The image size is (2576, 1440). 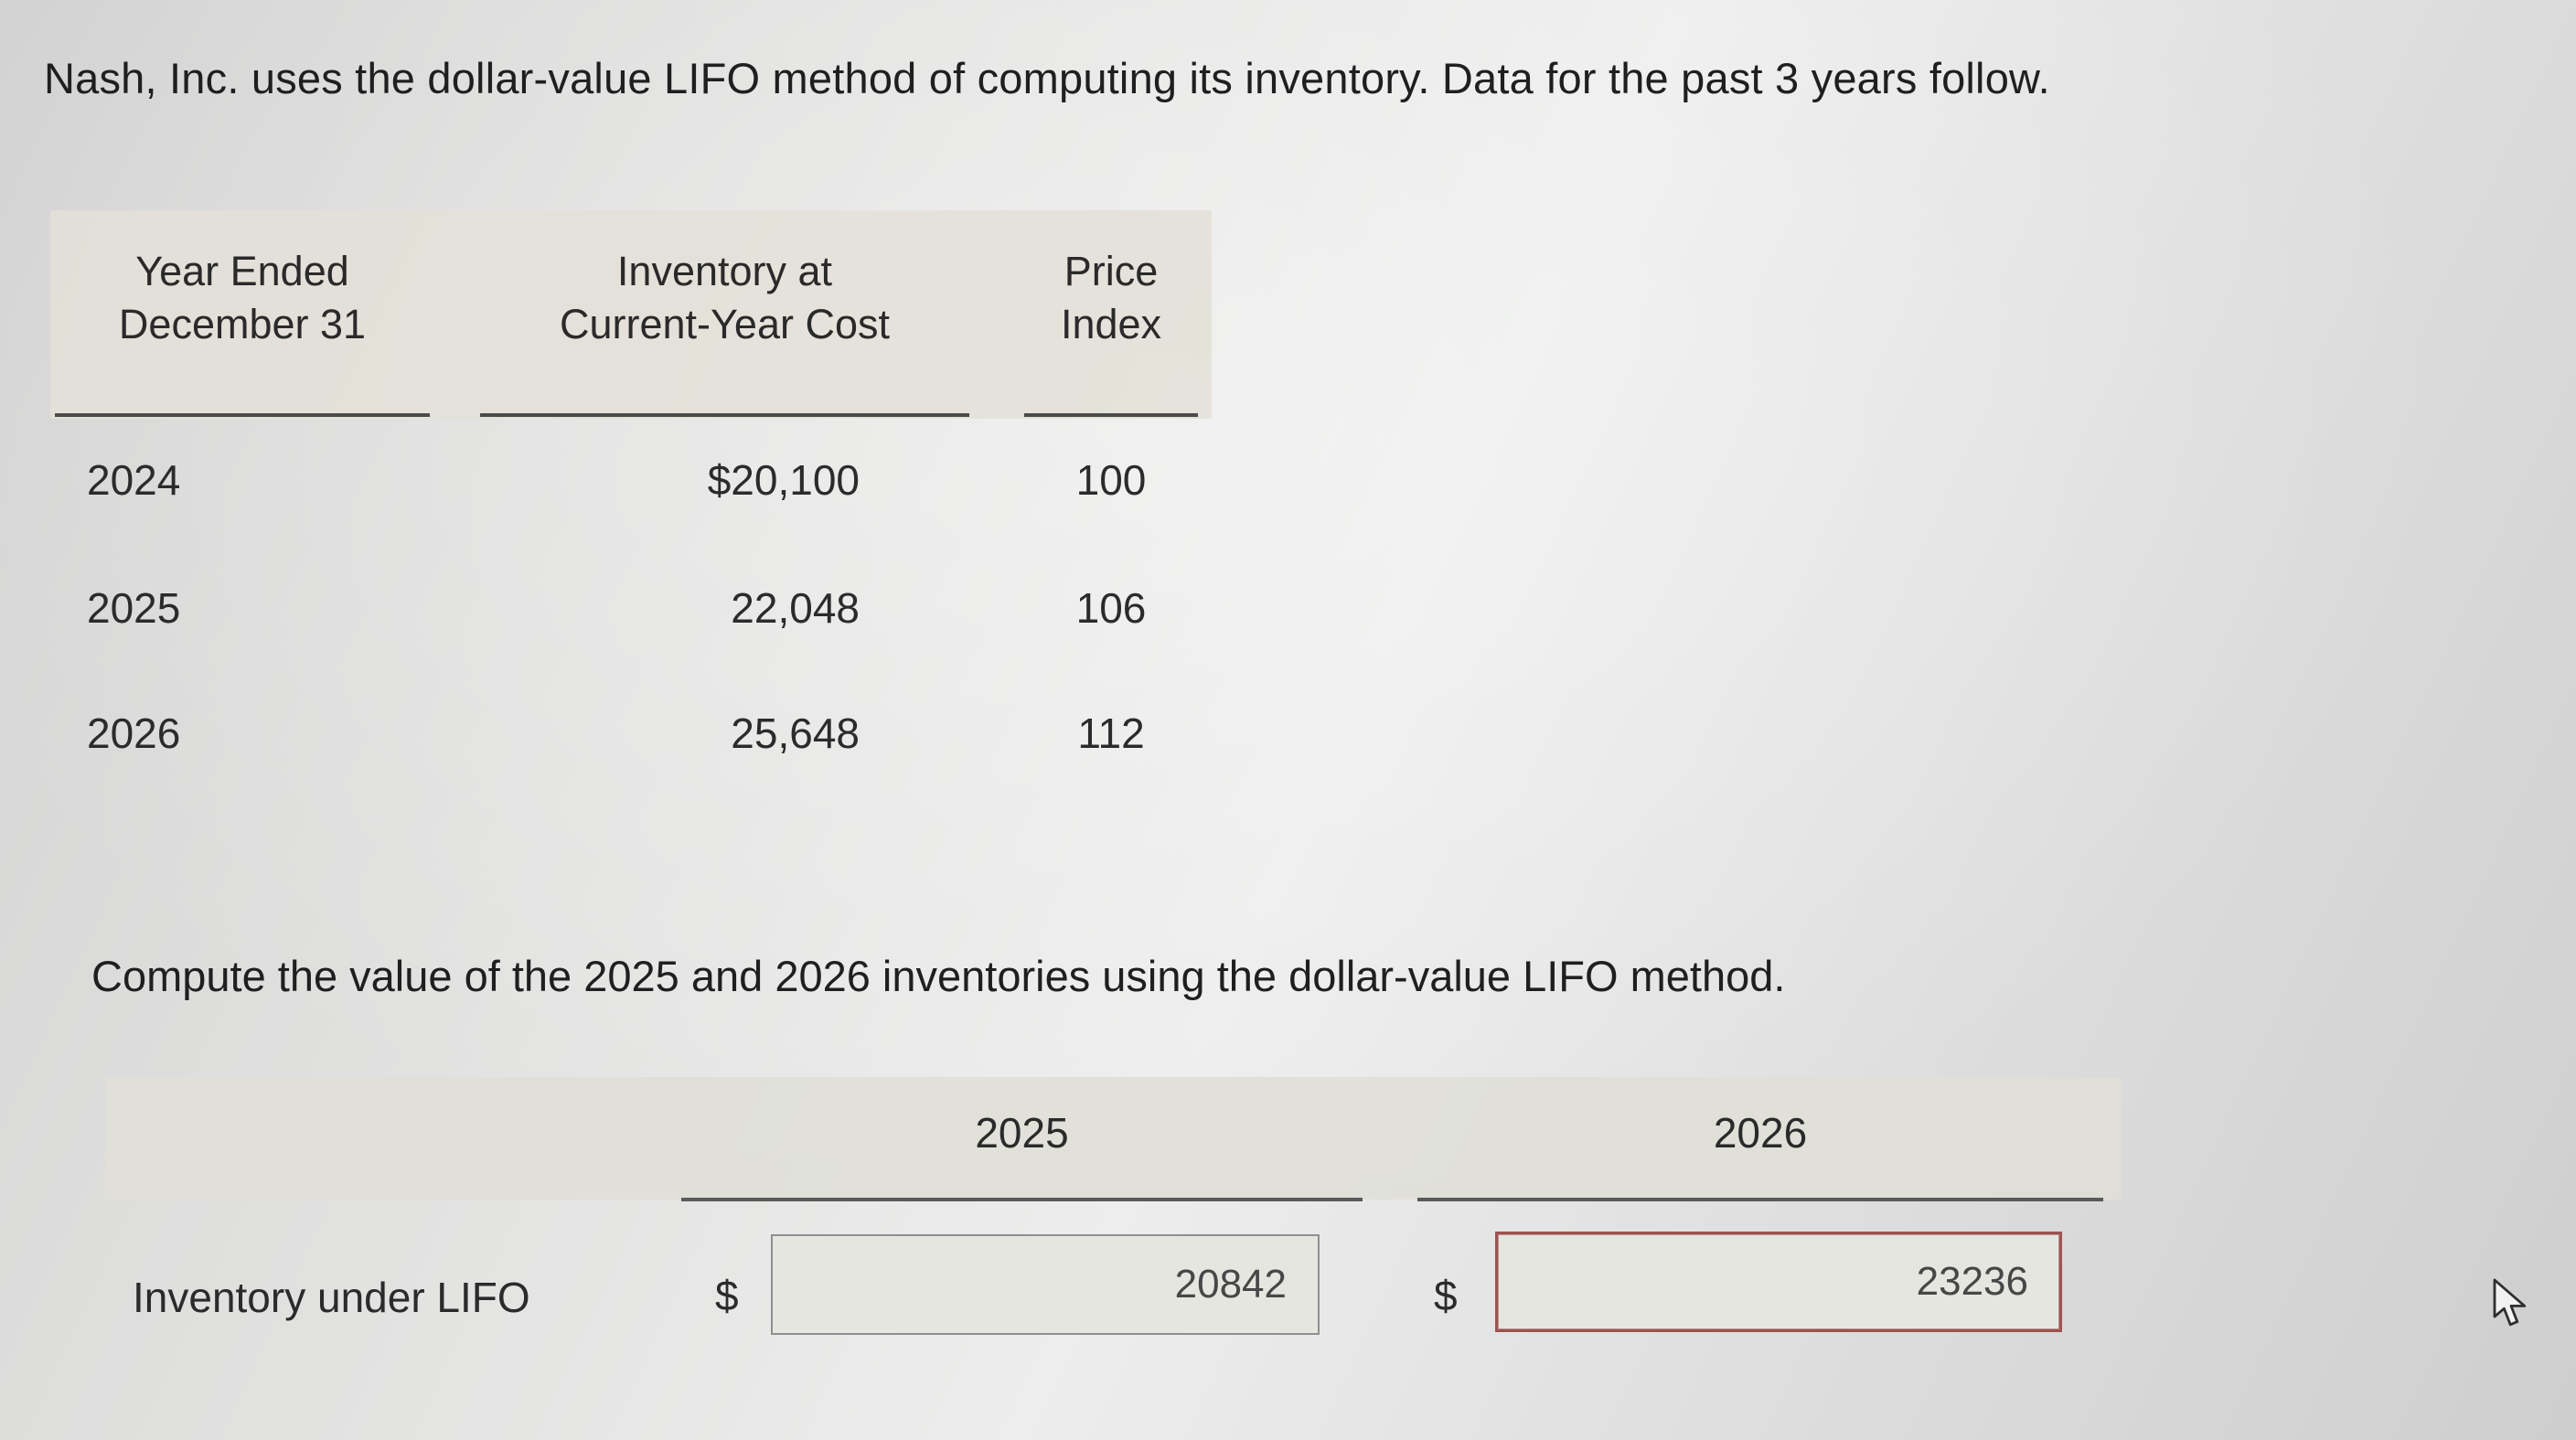 I want to click on header-line-1: Price, so click(x=1111, y=271).